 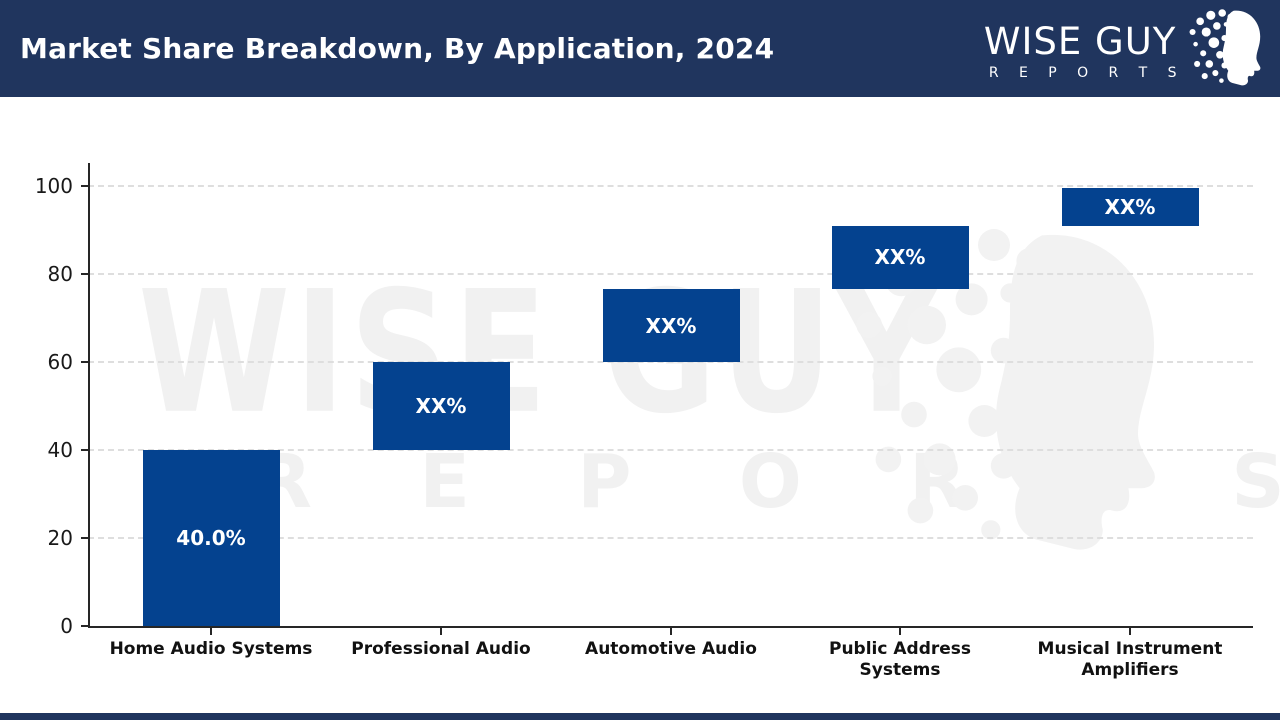 I want to click on y-tick-label: 100, so click(x=53, y=186).